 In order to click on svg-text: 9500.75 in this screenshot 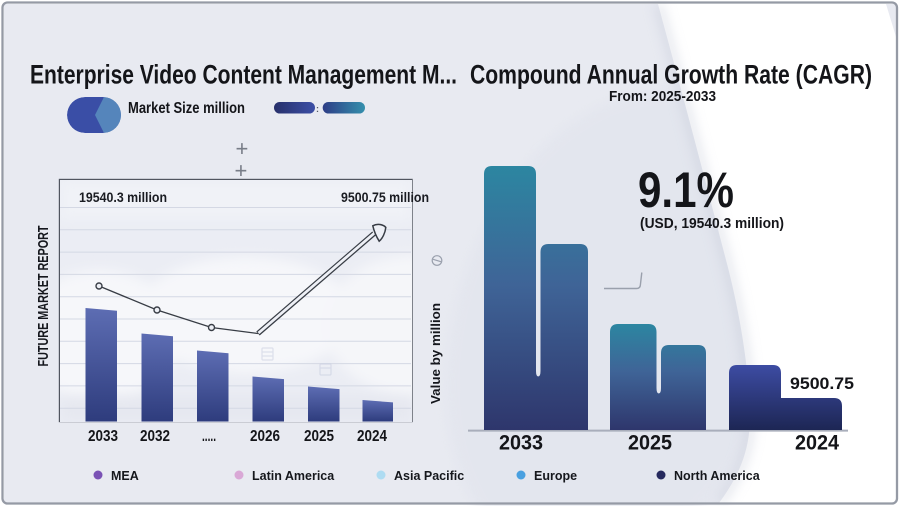, I will do `click(822, 383)`.